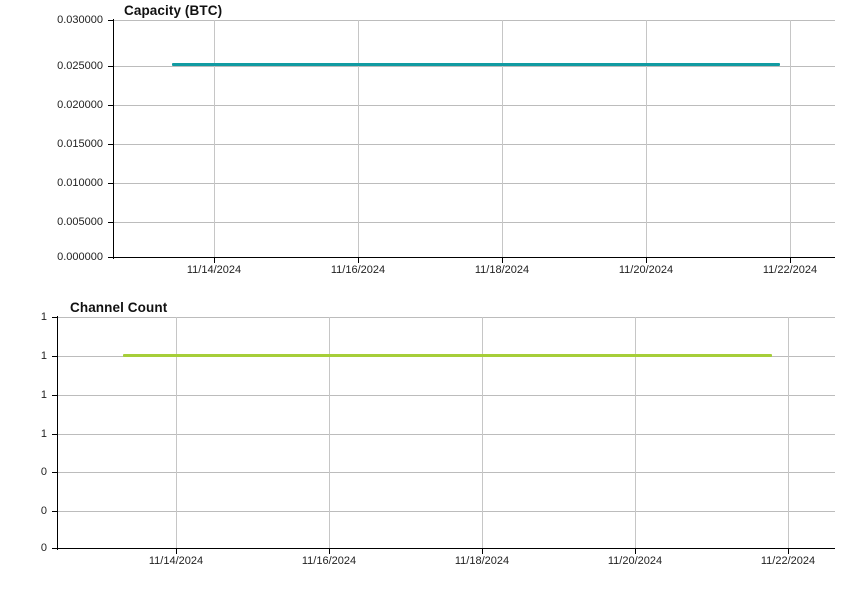 The image size is (860, 600). Describe the element at coordinates (788, 561) in the screenshot. I see `channel-x-label-4: 11/22/2024` at that location.